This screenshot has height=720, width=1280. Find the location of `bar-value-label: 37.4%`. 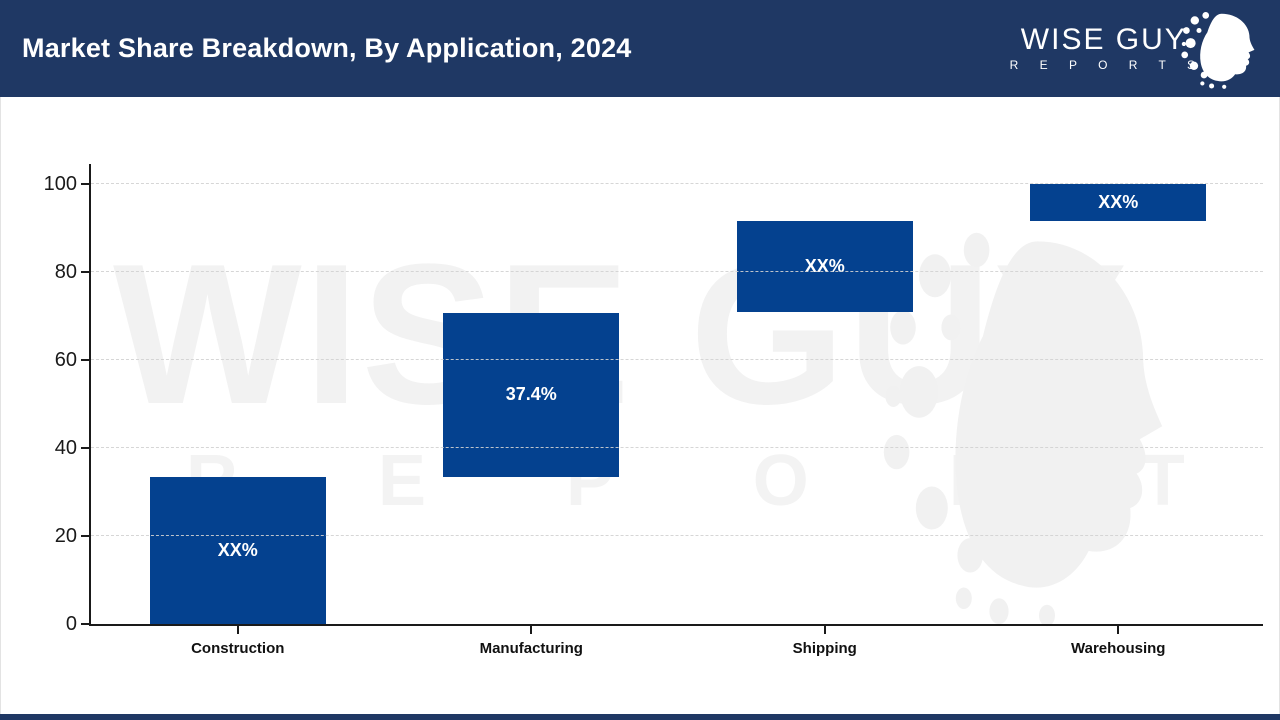

bar-value-label: 37.4% is located at coordinates (531, 394).